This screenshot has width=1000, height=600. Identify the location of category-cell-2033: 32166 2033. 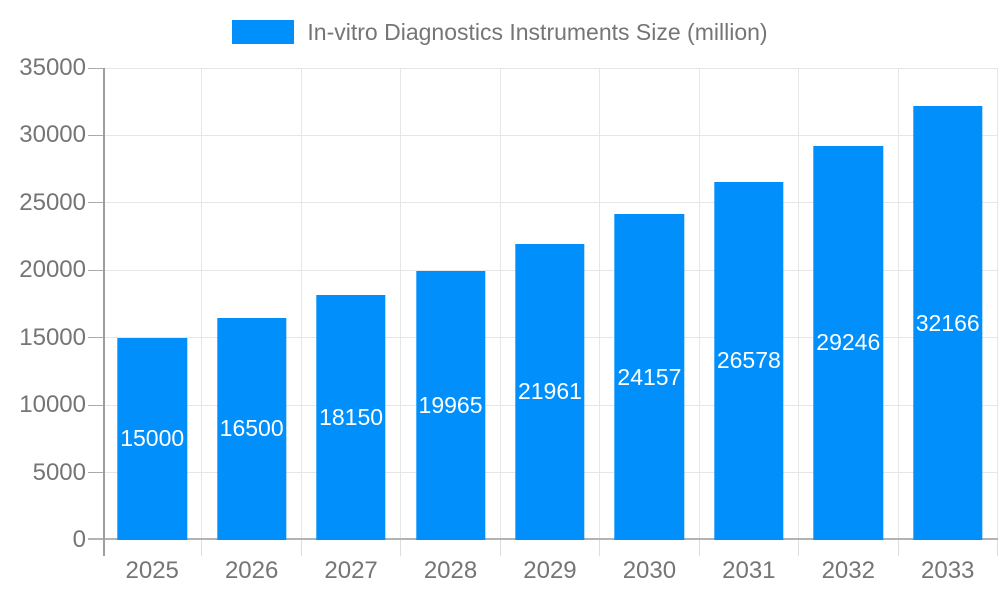
(948, 326).